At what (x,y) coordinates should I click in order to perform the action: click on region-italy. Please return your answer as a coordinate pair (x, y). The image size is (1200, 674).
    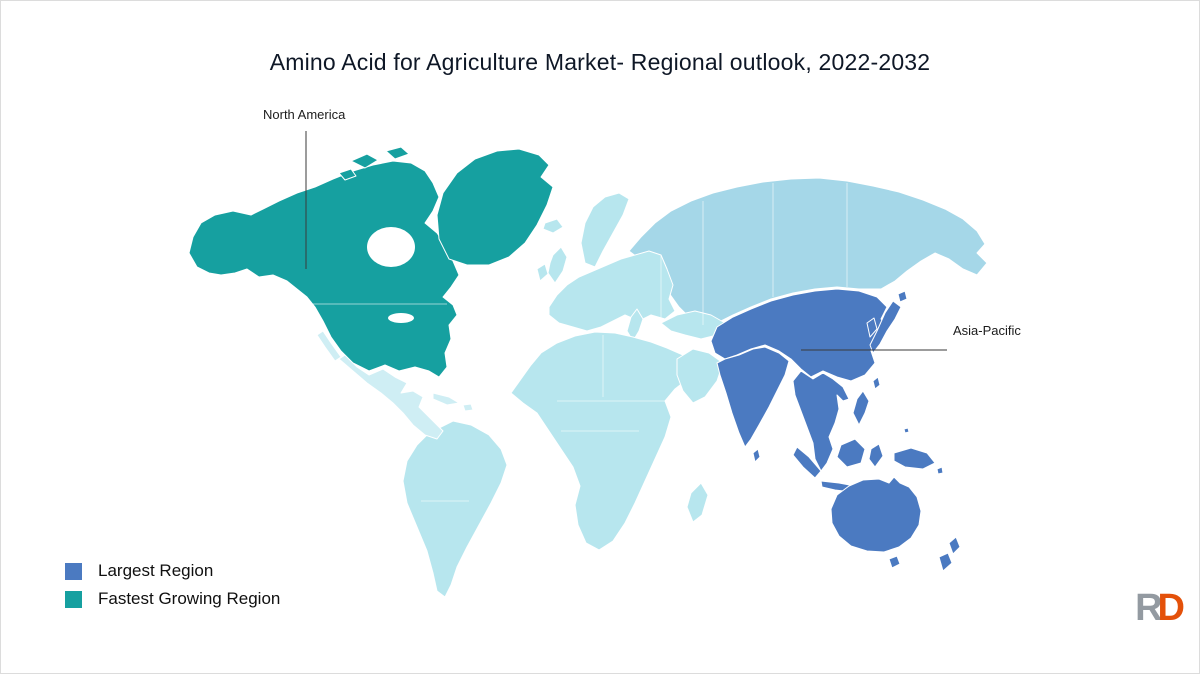
    Looking at the image, I should click on (635, 325).